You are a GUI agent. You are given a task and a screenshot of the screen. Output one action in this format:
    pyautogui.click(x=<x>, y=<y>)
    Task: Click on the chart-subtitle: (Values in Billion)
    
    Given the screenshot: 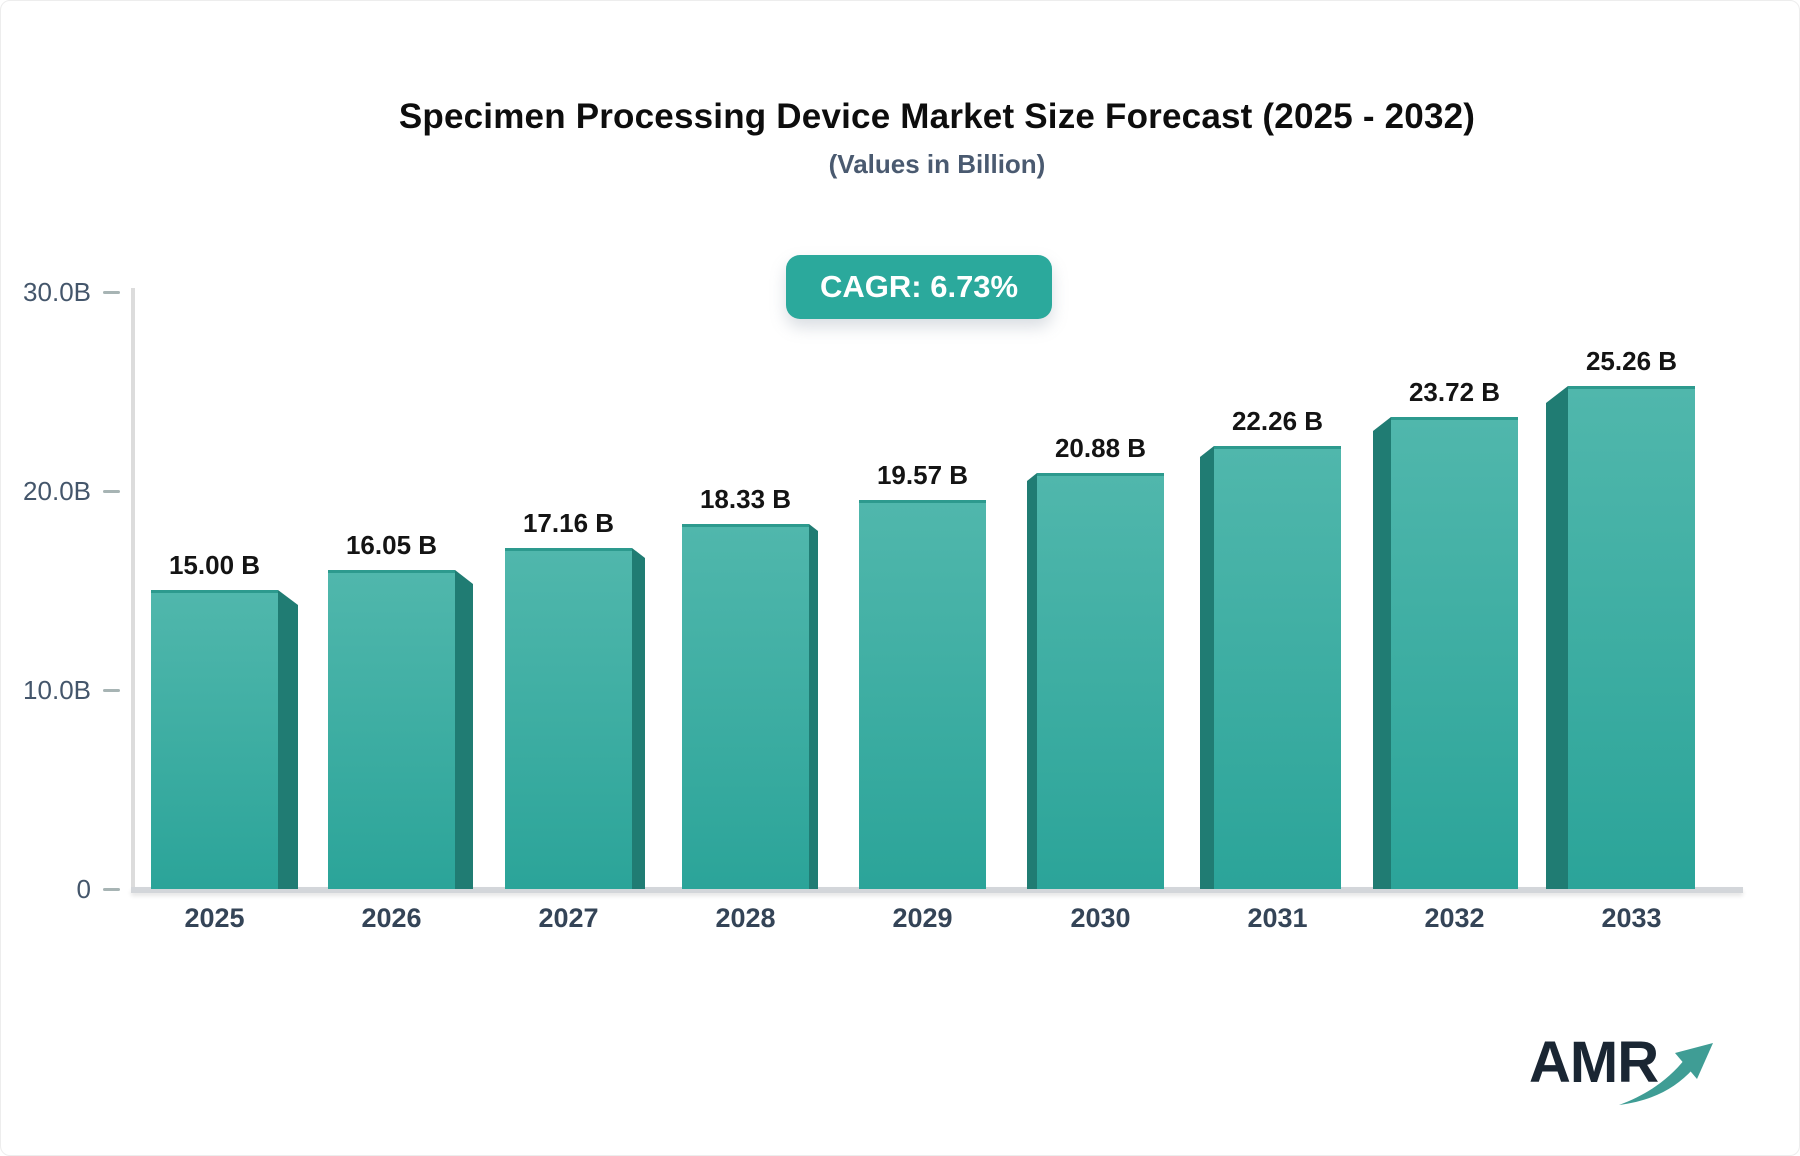 What is the action you would take?
    pyautogui.click(x=937, y=164)
    